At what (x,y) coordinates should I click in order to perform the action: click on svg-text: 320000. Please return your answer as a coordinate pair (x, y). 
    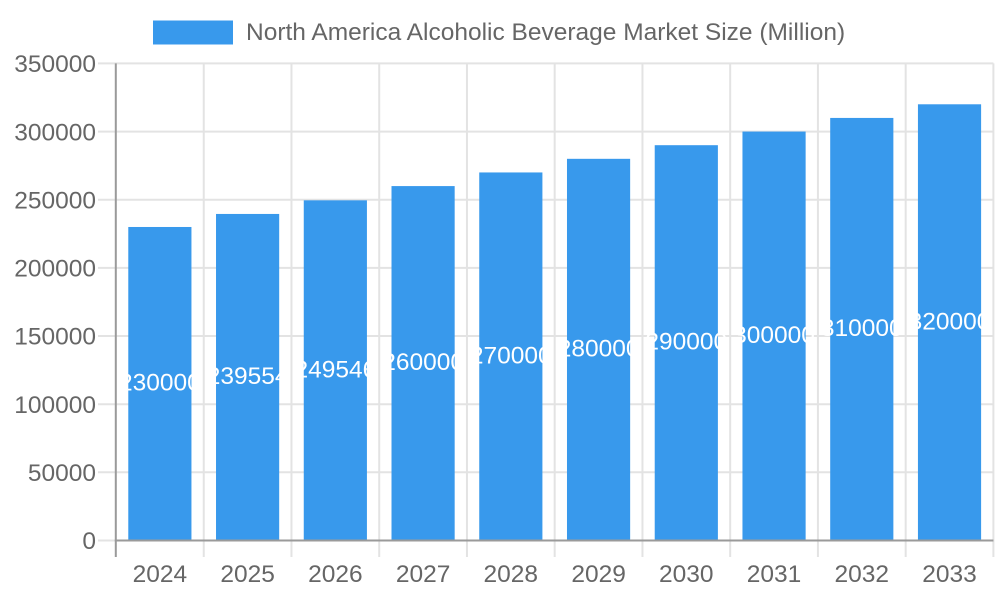
    Looking at the image, I should click on (950, 321).